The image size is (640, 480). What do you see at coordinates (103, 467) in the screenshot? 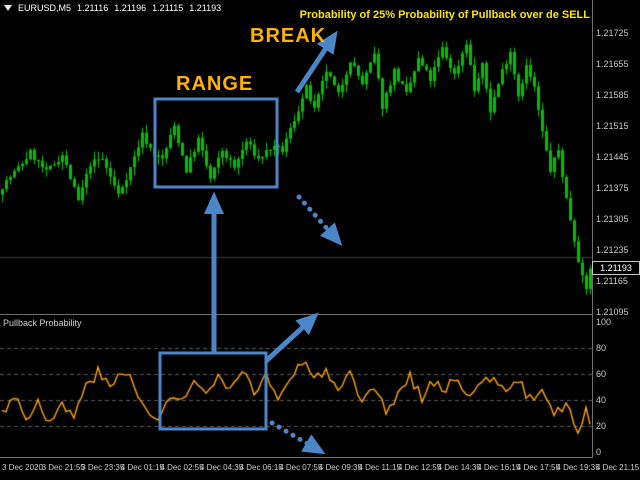
I see `time-tick: 3 Dec 23:35` at bounding box center [103, 467].